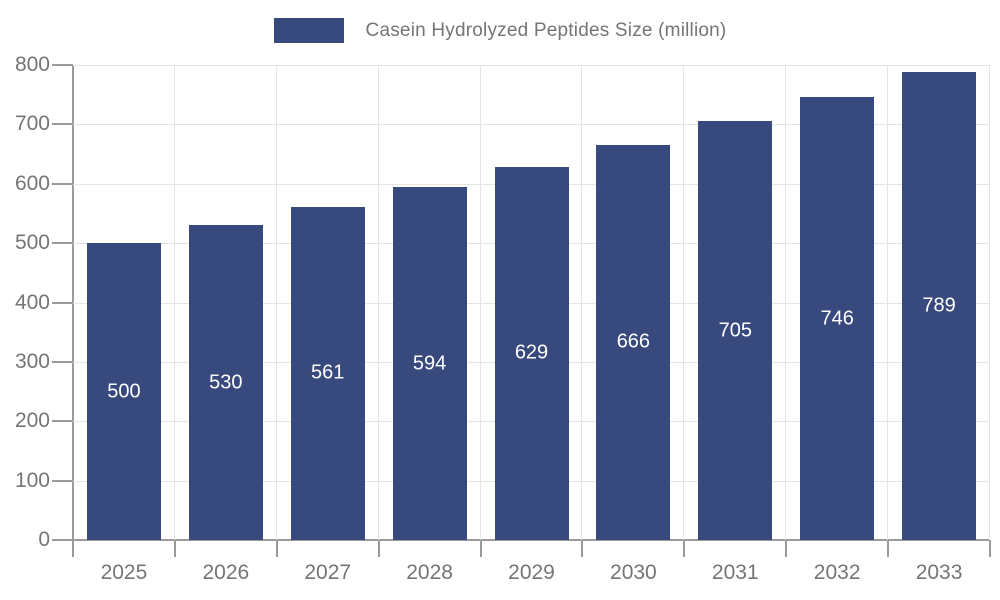 Image resolution: width=1000 pixels, height=600 pixels. I want to click on y-axis-tick-label: 400, so click(32, 302).